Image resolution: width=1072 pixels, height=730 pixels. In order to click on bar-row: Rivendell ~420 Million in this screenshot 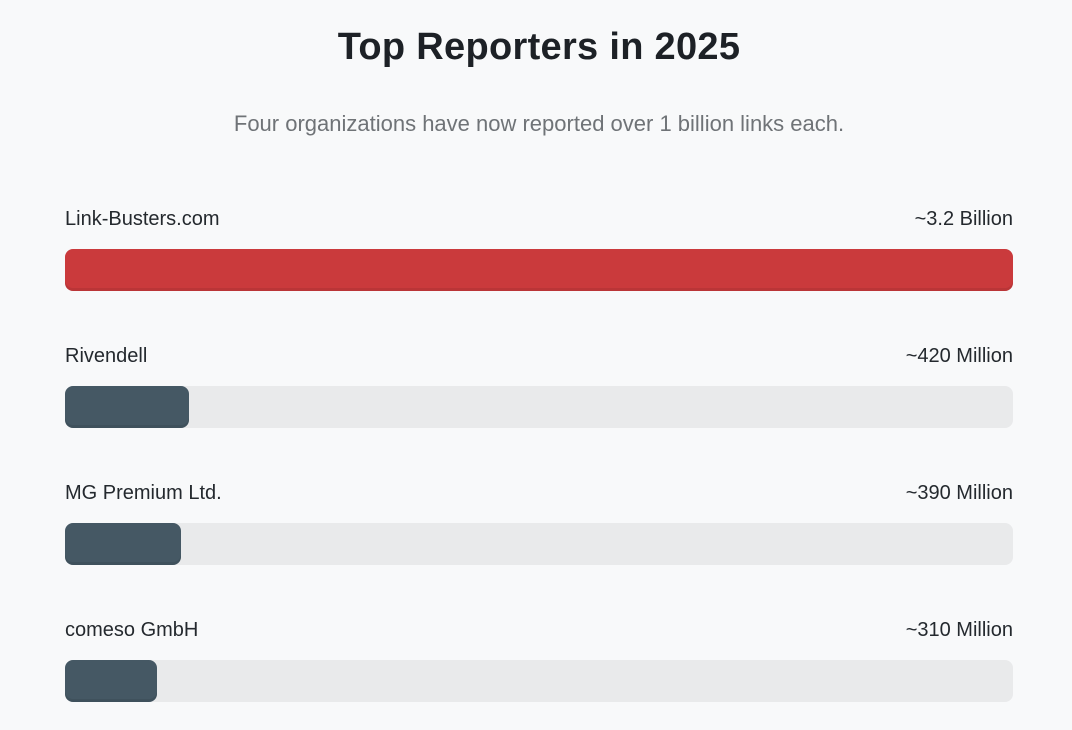, I will do `click(539, 384)`.